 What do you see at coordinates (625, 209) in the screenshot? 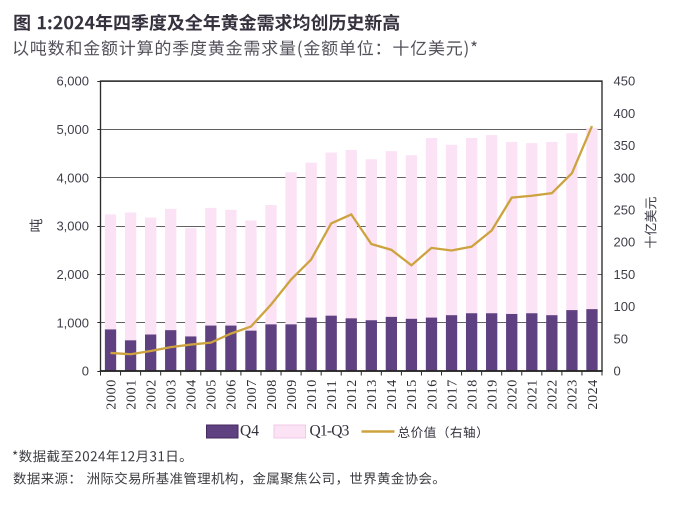
I see `svg-text: 250` at bounding box center [625, 209].